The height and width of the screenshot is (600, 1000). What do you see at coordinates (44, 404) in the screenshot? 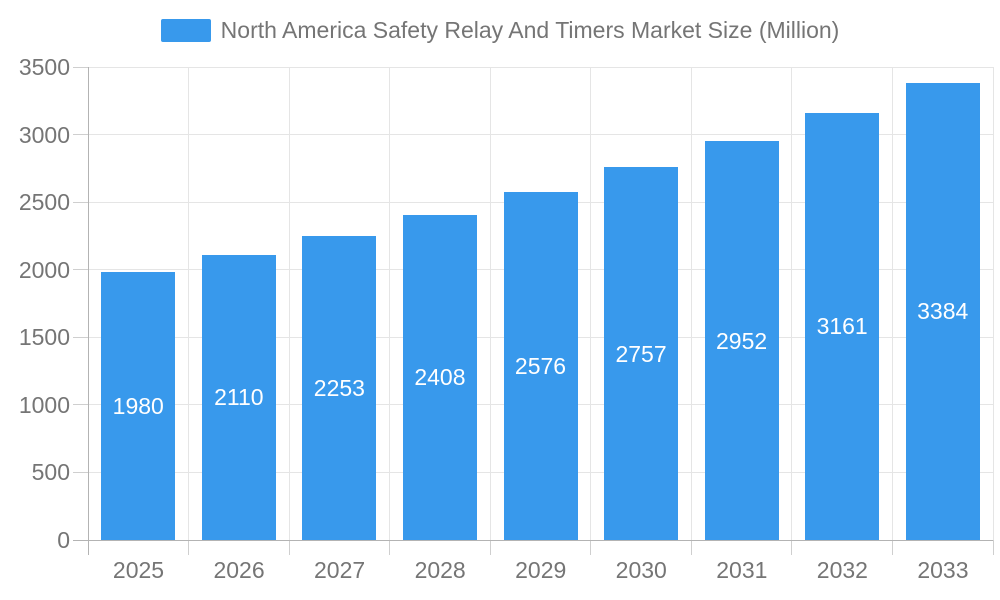
I see `y-axis-label: 1000` at bounding box center [44, 404].